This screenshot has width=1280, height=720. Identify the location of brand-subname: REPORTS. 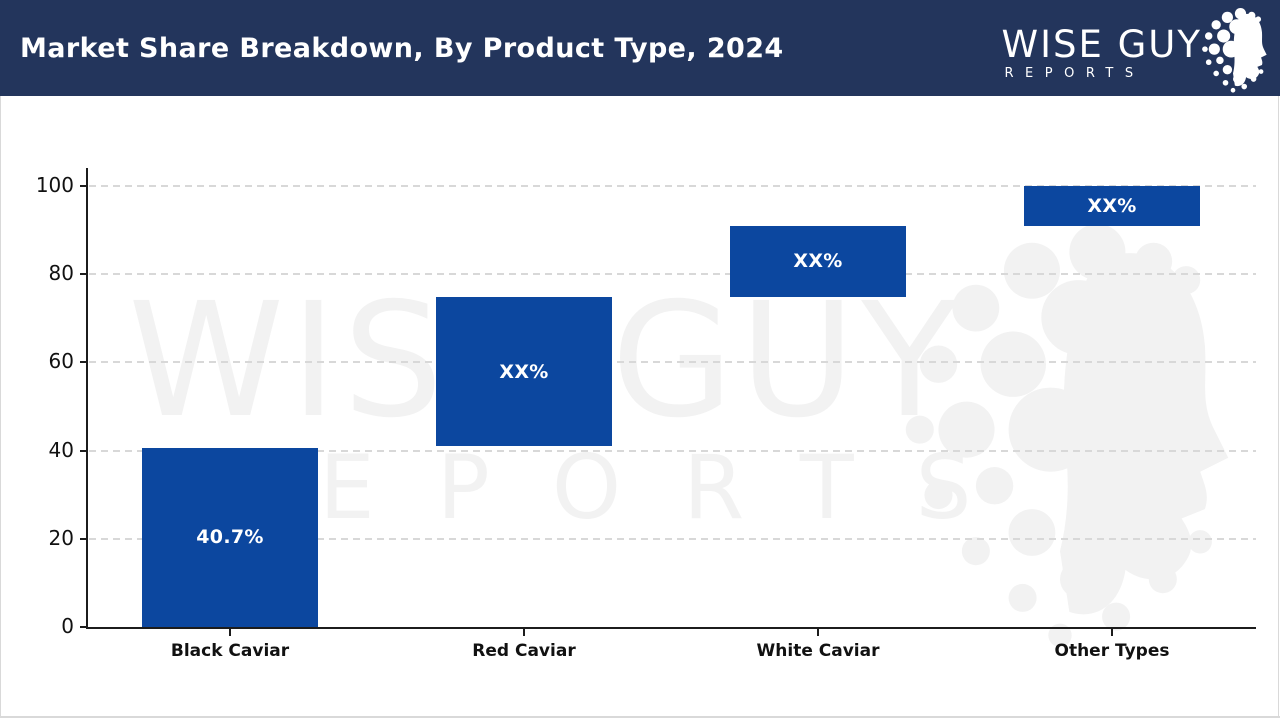
(1074, 73).